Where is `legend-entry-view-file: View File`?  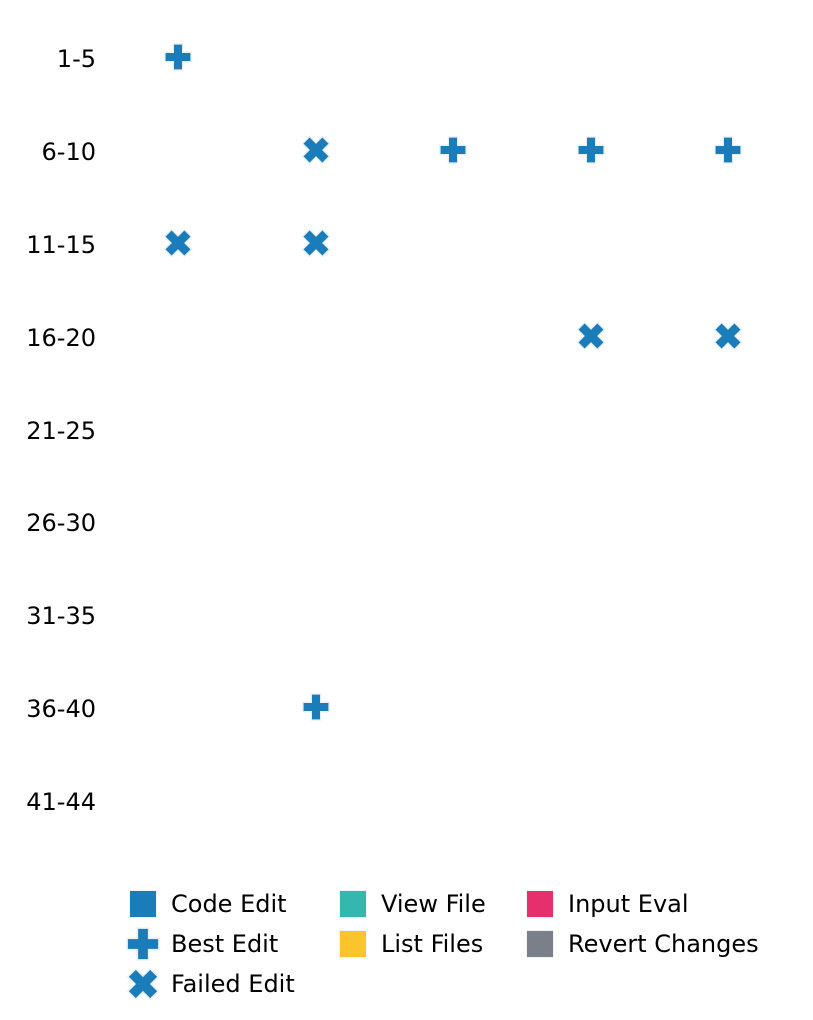 legend-entry-view-file: View File is located at coordinates (410, 904).